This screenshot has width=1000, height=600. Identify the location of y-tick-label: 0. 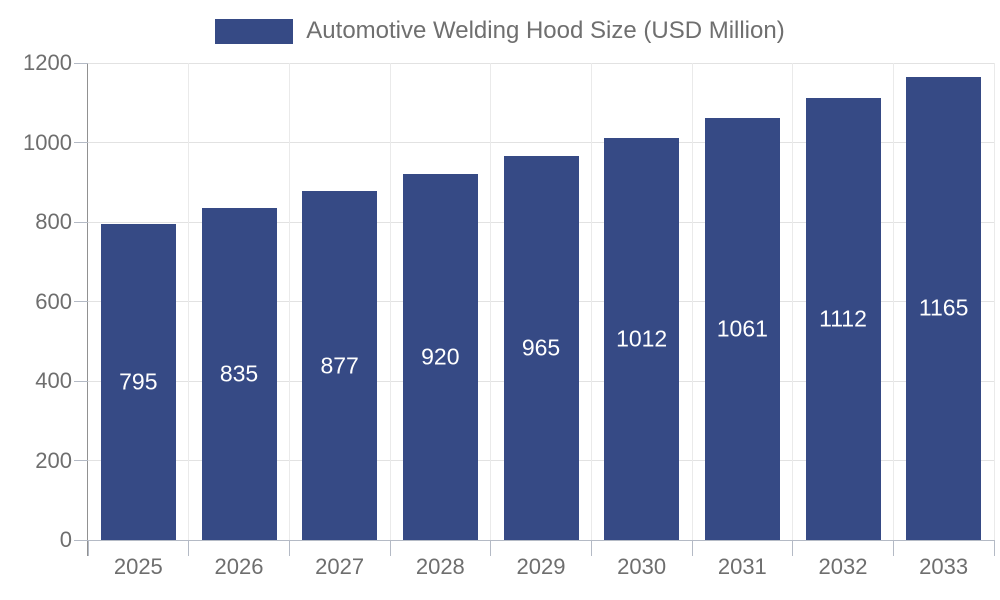
(65, 539).